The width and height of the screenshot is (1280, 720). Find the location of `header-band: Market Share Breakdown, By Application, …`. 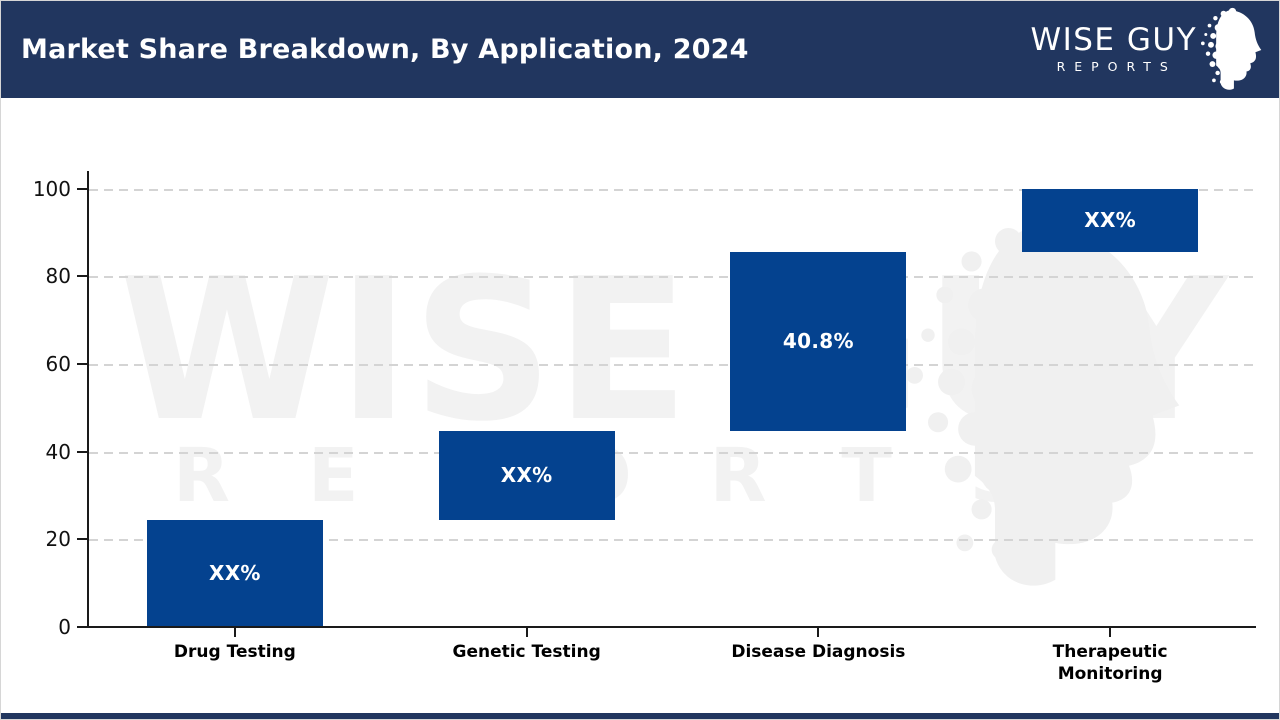

header-band: Market Share Breakdown, By Application, … is located at coordinates (640, 49).